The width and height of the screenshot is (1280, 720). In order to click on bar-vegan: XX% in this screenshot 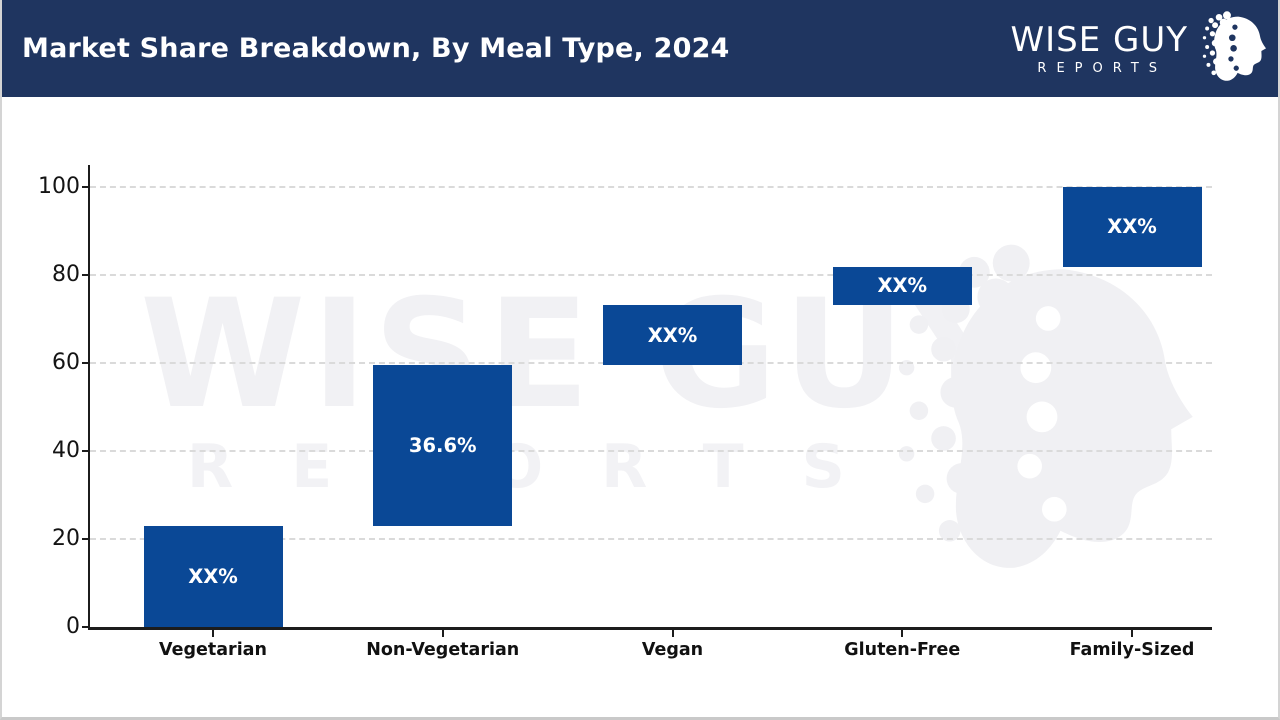, I will do `click(672, 335)`.